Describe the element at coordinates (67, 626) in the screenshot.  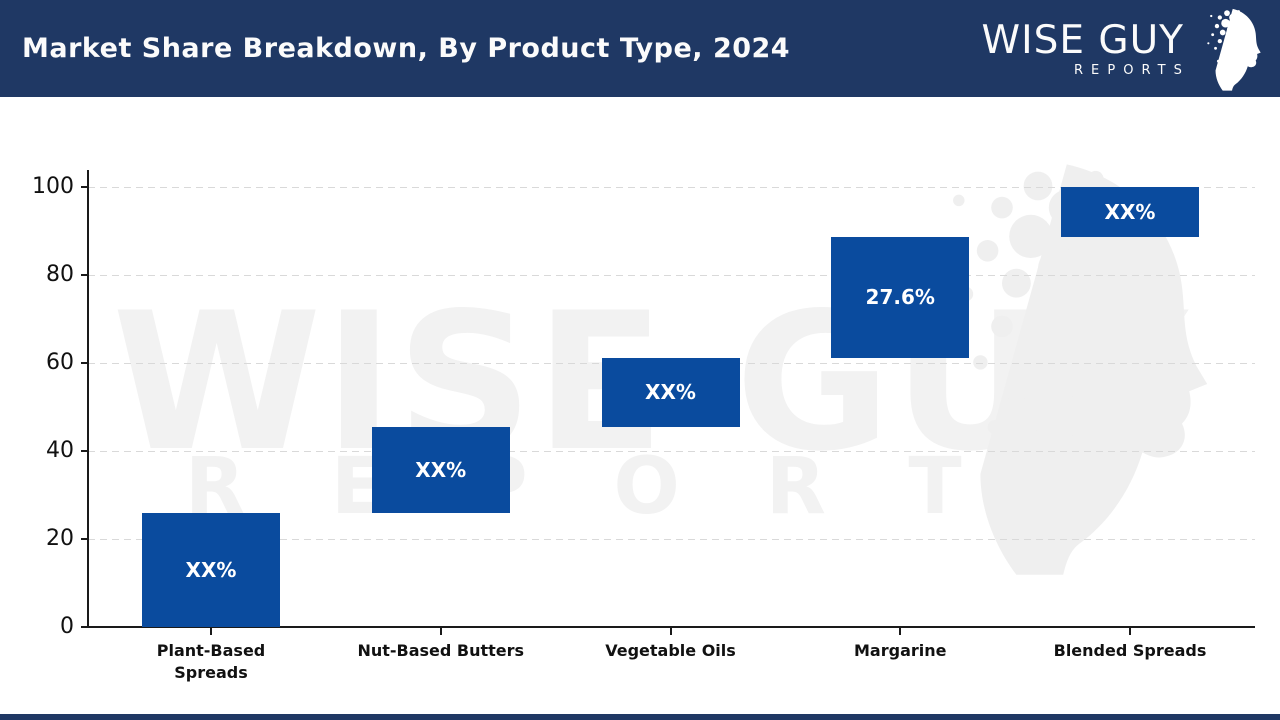
I see `y-axis-tick-label: 0` at that location.